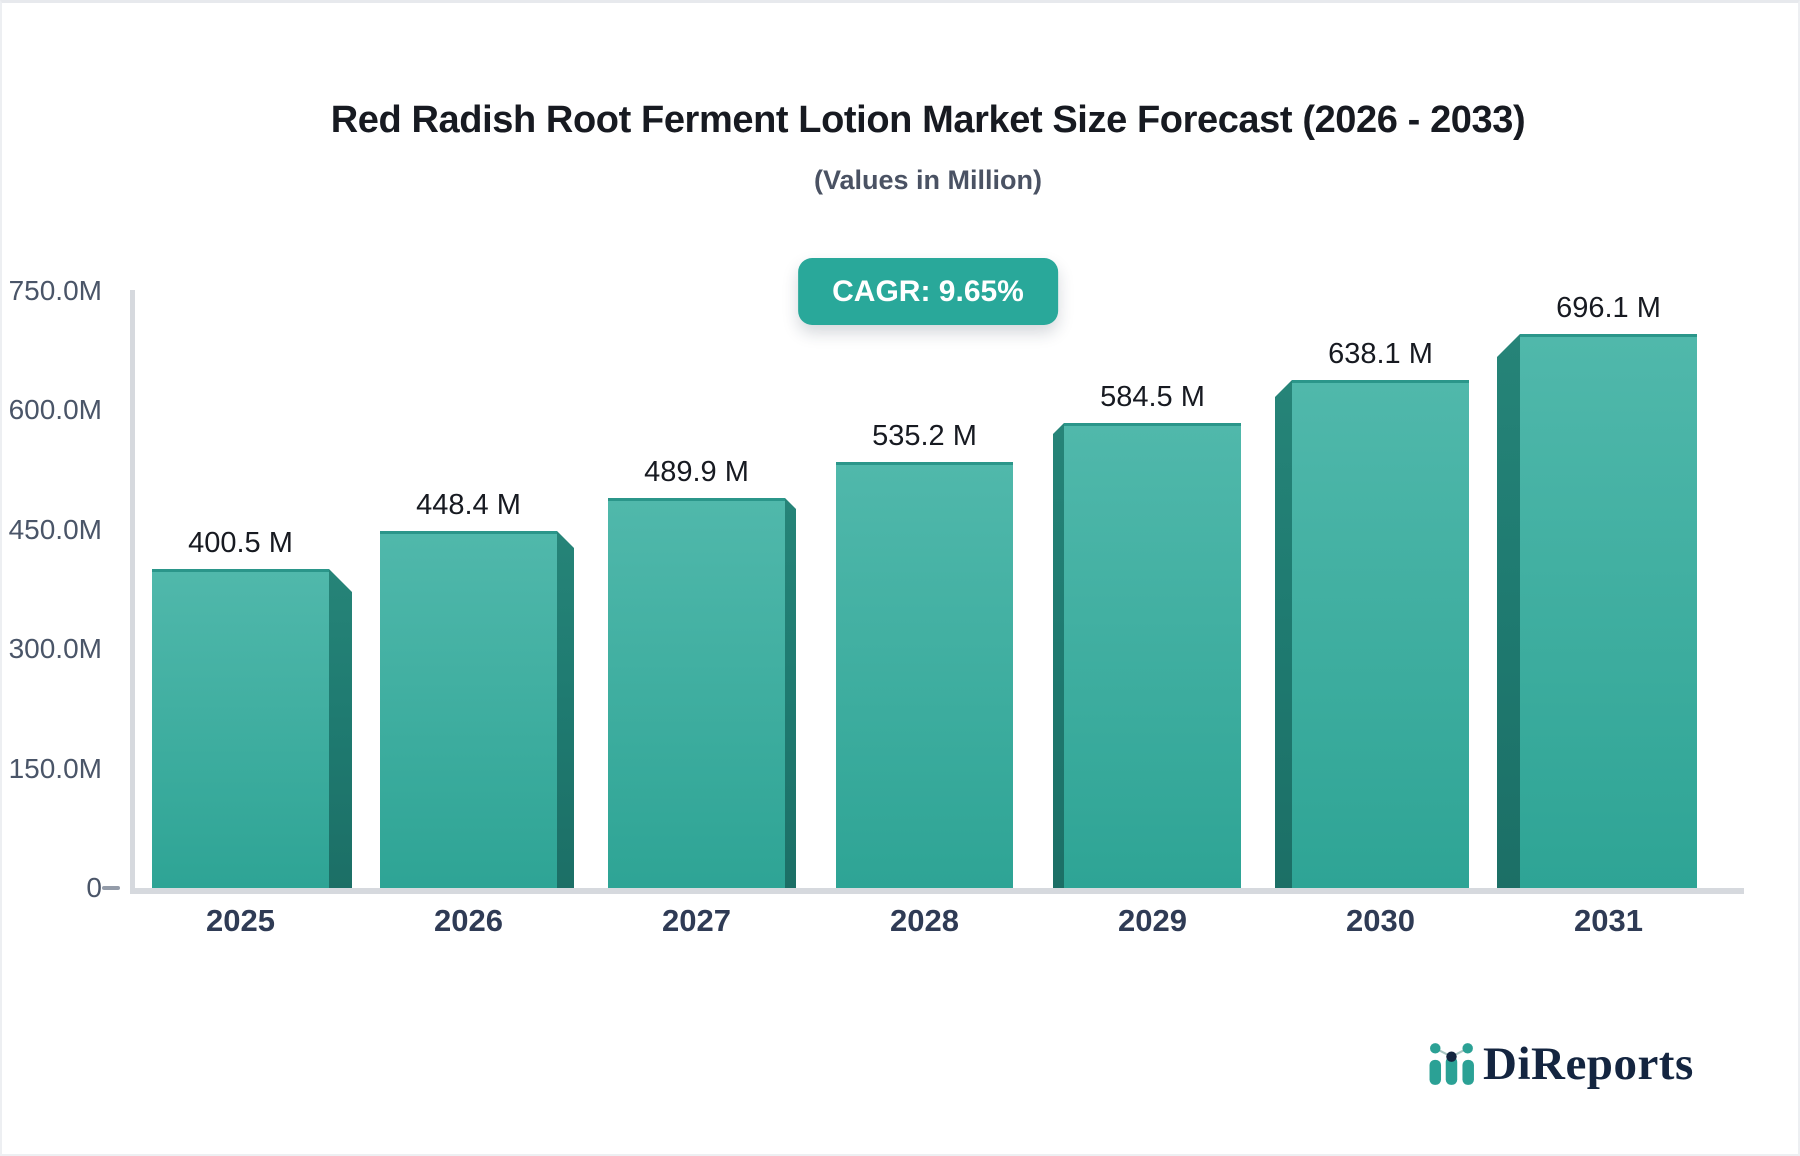 The width and height of the screenshot is (1800, 1156). I want to click on y-axis-label: 750.0M, so click(55, 290).